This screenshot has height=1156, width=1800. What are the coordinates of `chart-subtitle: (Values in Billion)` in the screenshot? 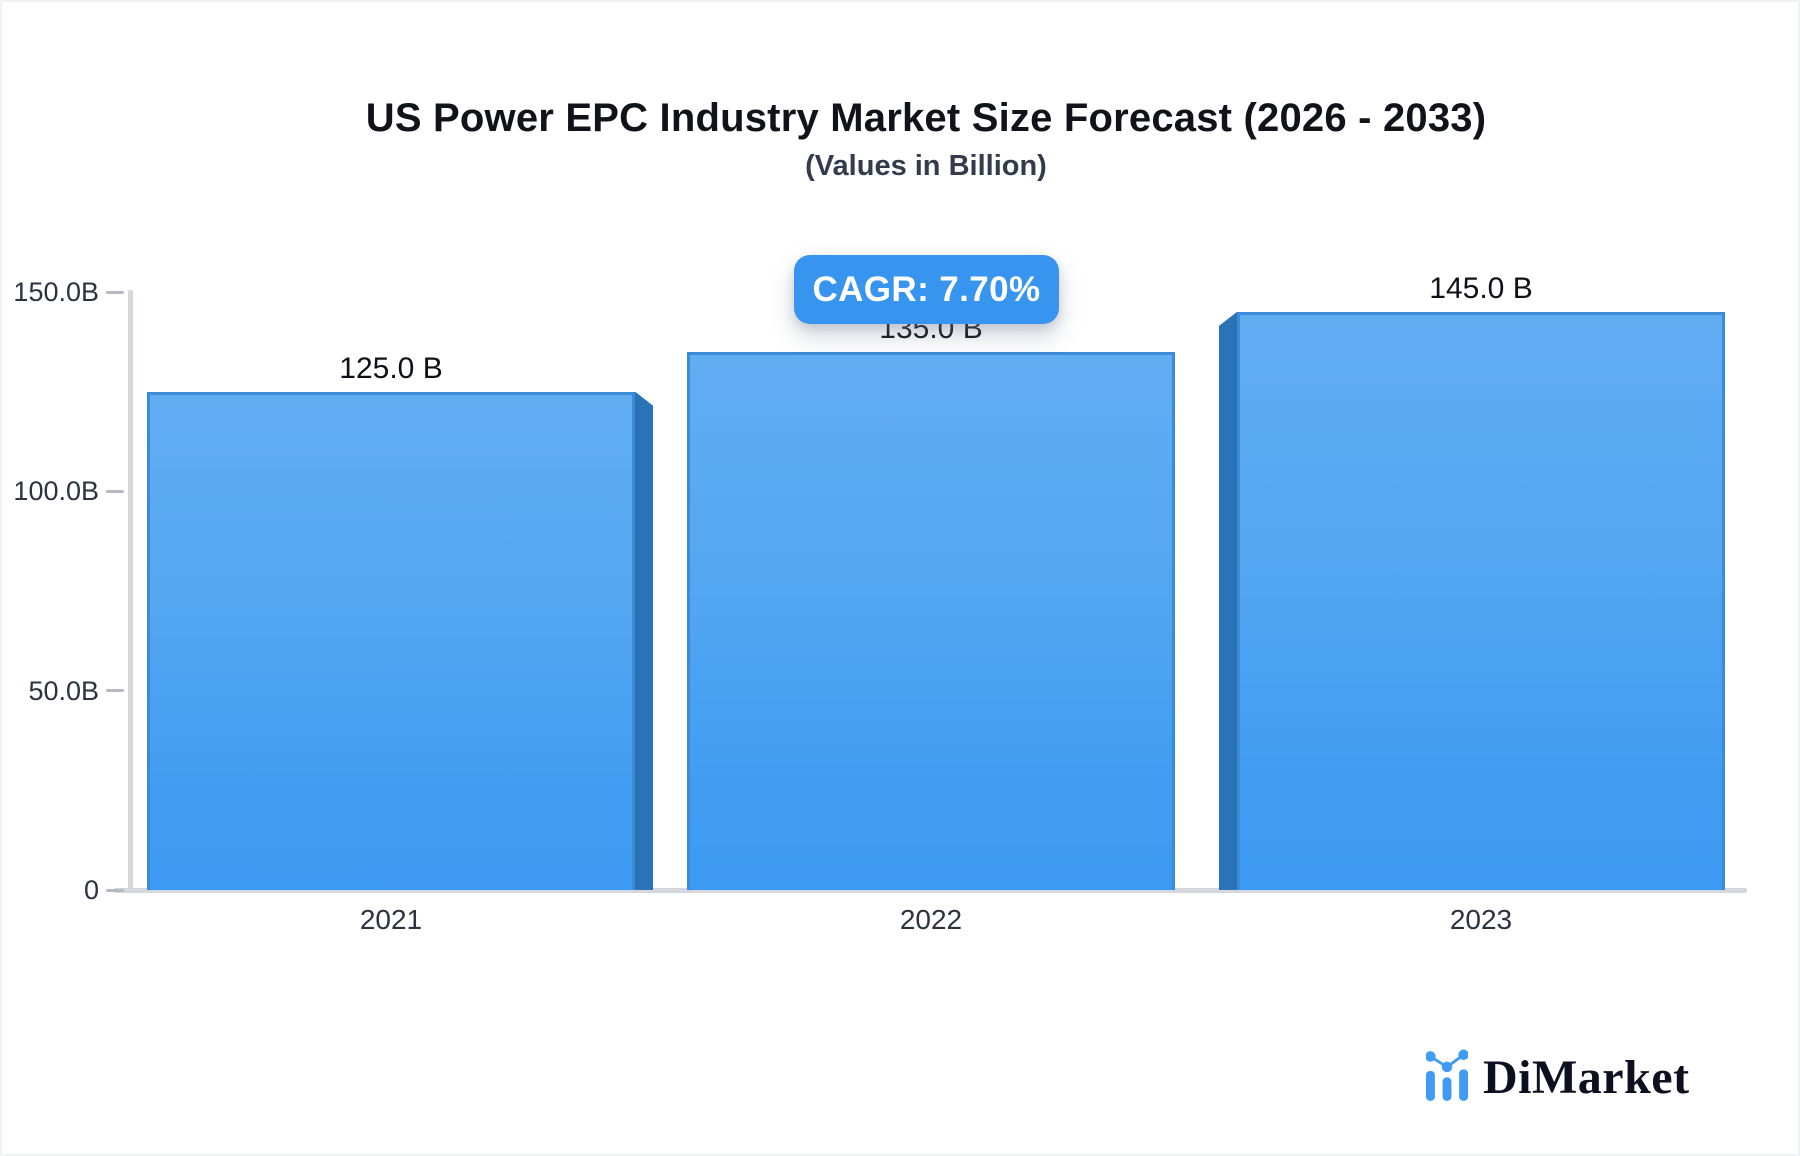 It's located at (926, 166).